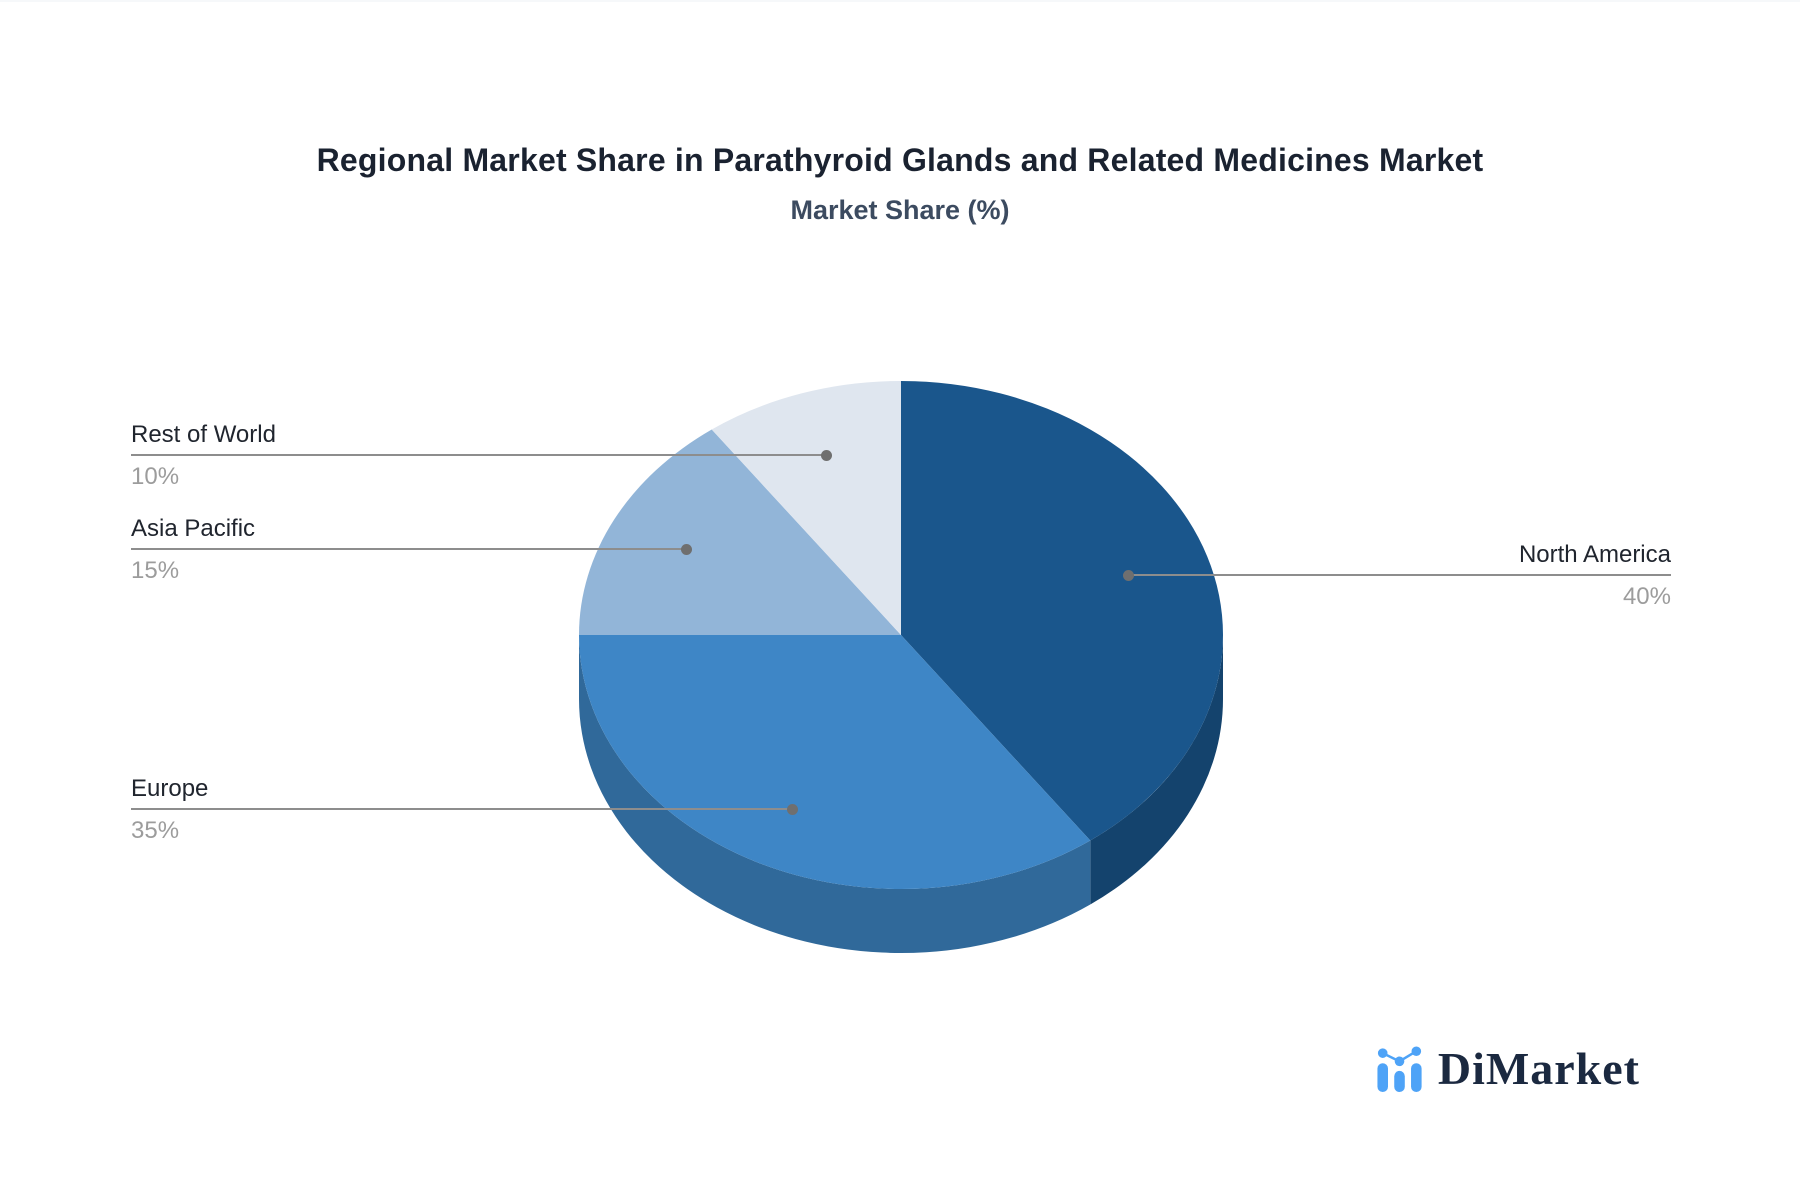 Image resolution: width=1800 pixels, height=1198 pixels. What do you see at coordinates (155, 476) in the screenshot?
I see `slice-percent: 10%` at bounding box center [155, 476].